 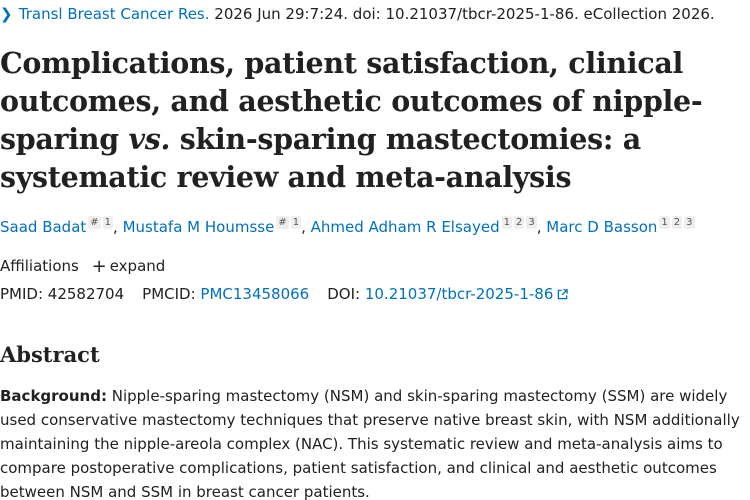 I want to click on abstract-heading: Abstract, so click(x=50, y=354).